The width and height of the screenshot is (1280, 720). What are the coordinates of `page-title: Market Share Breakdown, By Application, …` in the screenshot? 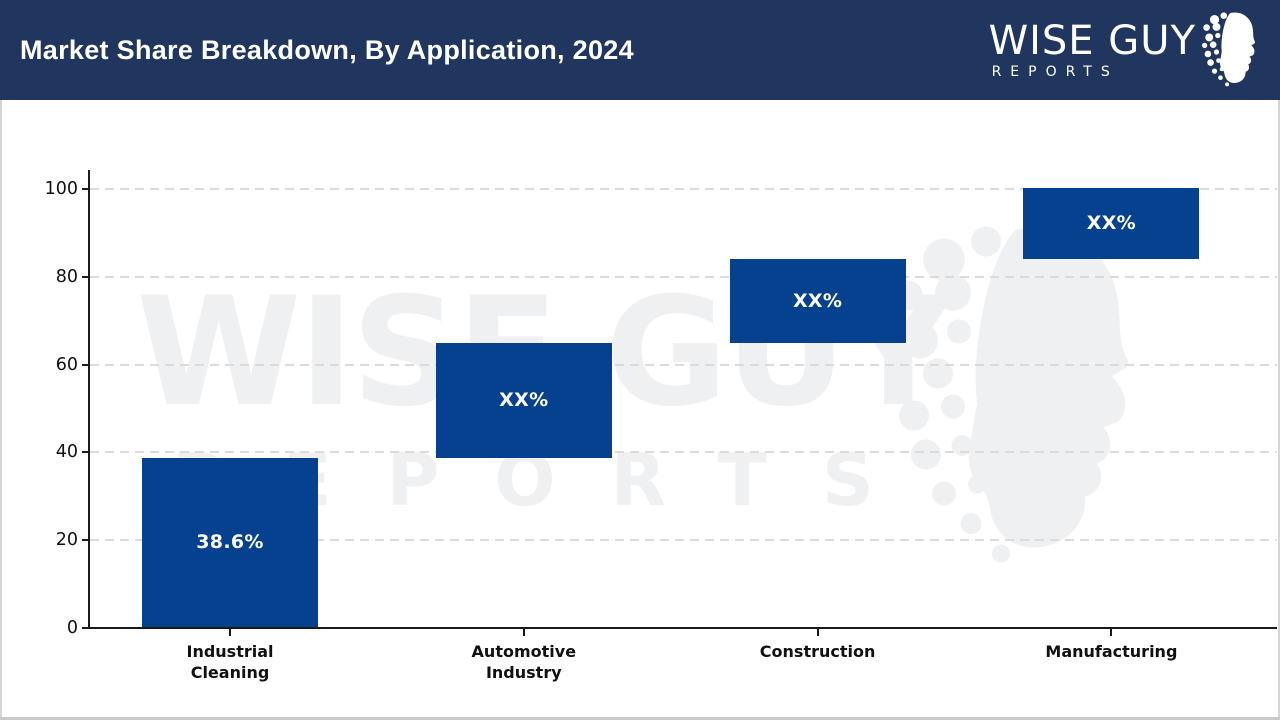 It's located at (327, 49).